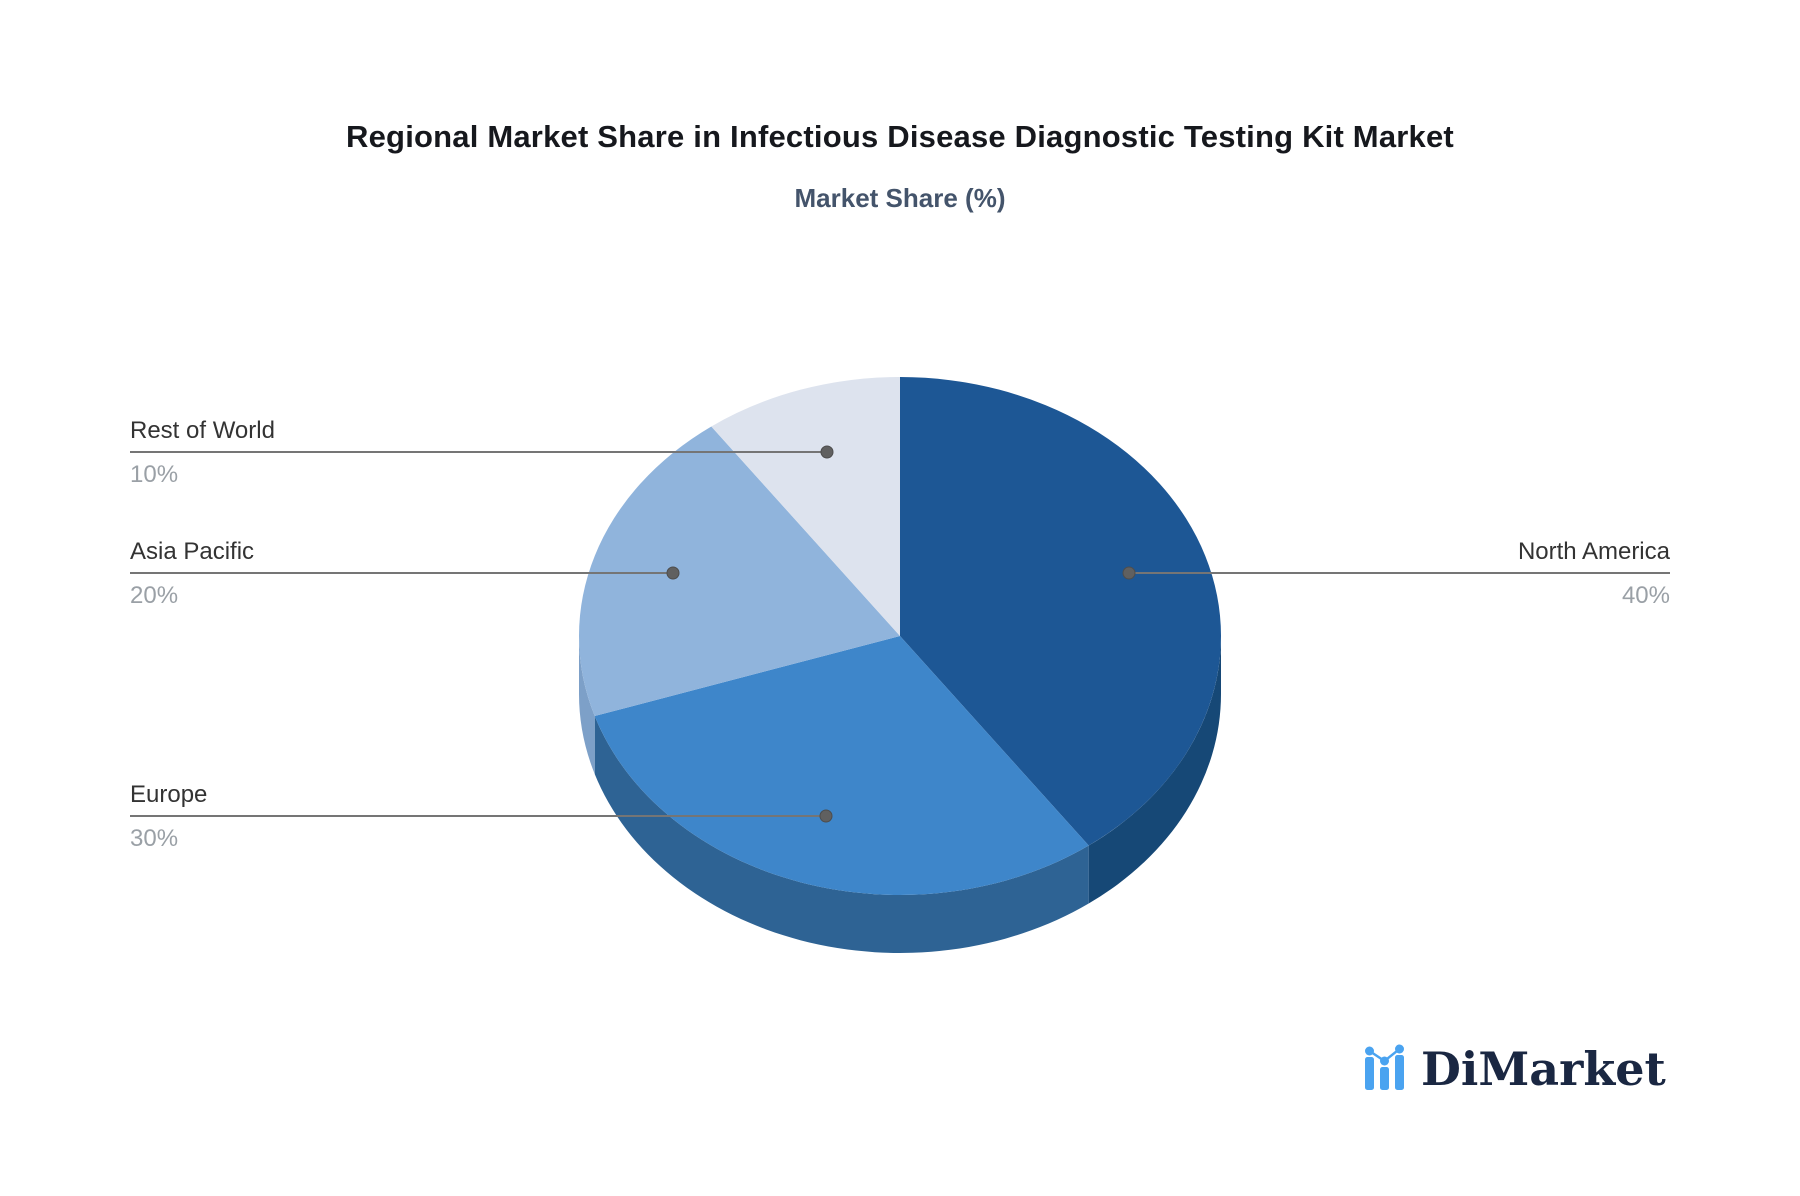 The height and width of the screenshot is (1196, 1800). Describe the element at coordinates (673, 573) in the screenshot. I see `callout-dot-asia-pacific` at that location.